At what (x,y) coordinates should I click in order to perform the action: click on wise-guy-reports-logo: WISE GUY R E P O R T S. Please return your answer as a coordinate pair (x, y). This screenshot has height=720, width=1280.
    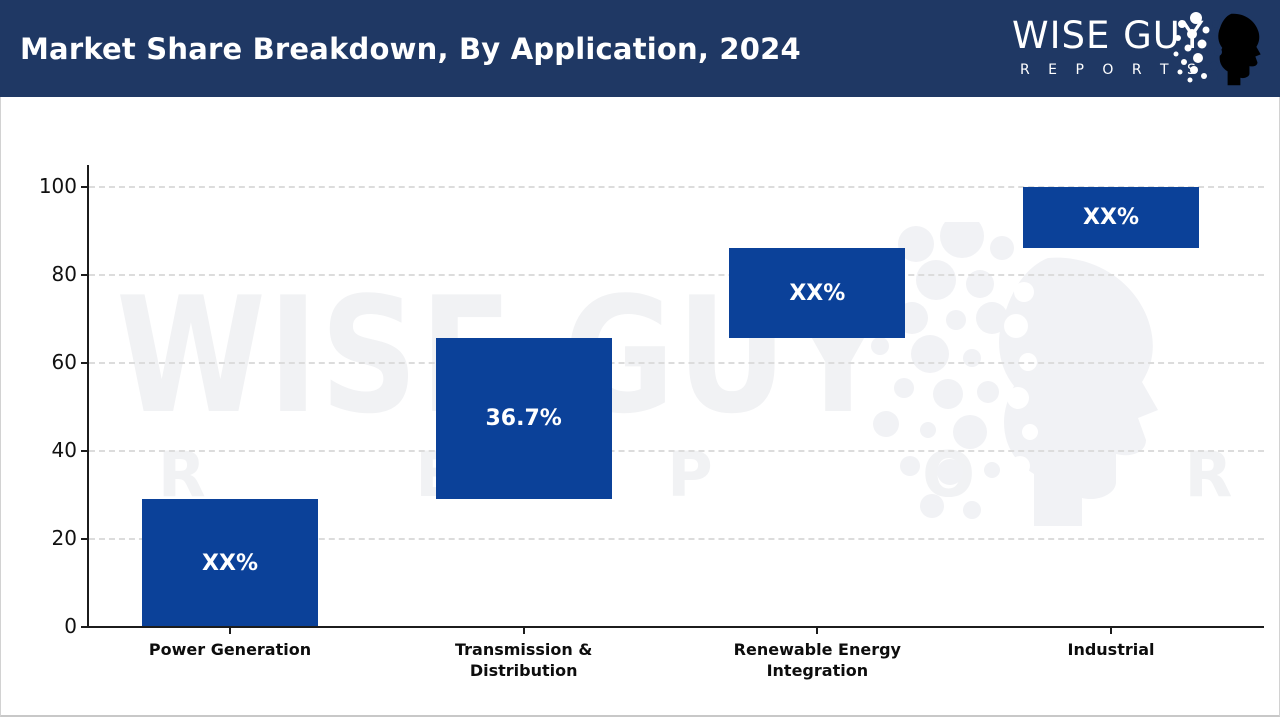
    Looking at the image, I should click on (1136, 49).